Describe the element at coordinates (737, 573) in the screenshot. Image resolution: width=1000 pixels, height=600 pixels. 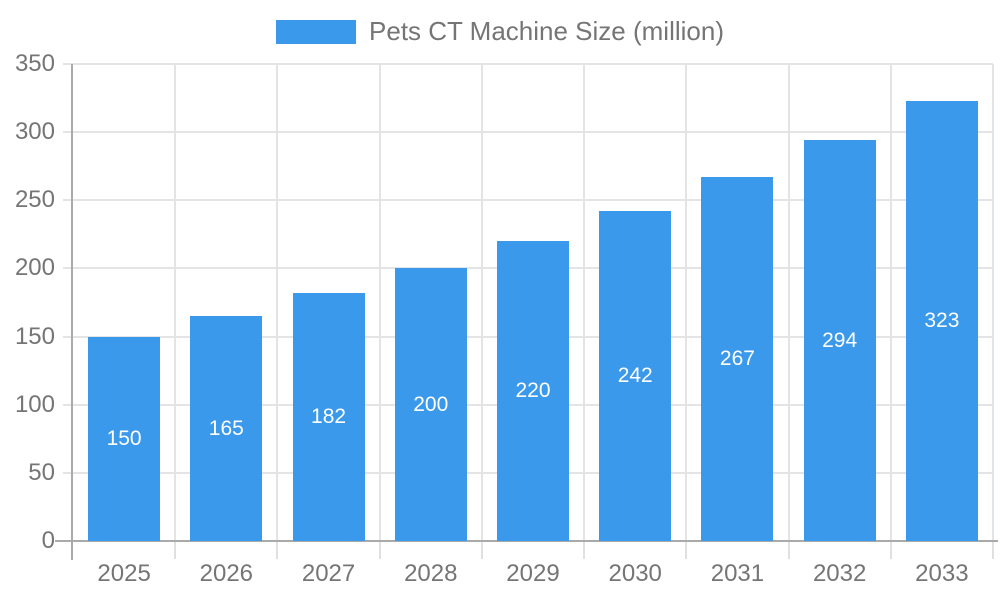
I see `x-tick-label-2031: 2031` at that location.